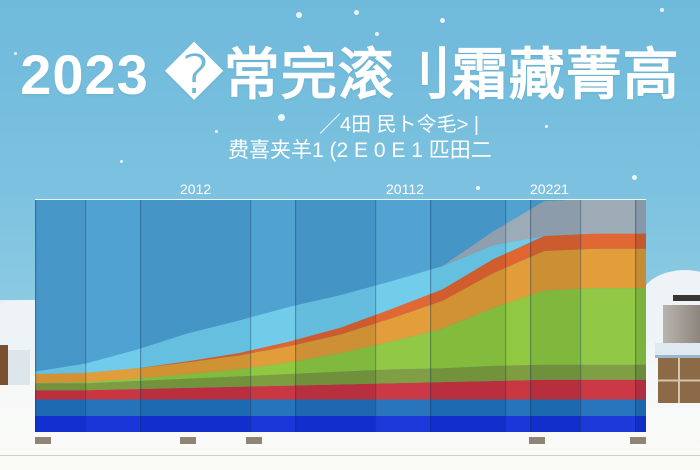 The width and height of the screenshot is (700, 470). I want to click on x-tick-label: 20112, so click(405, 189).